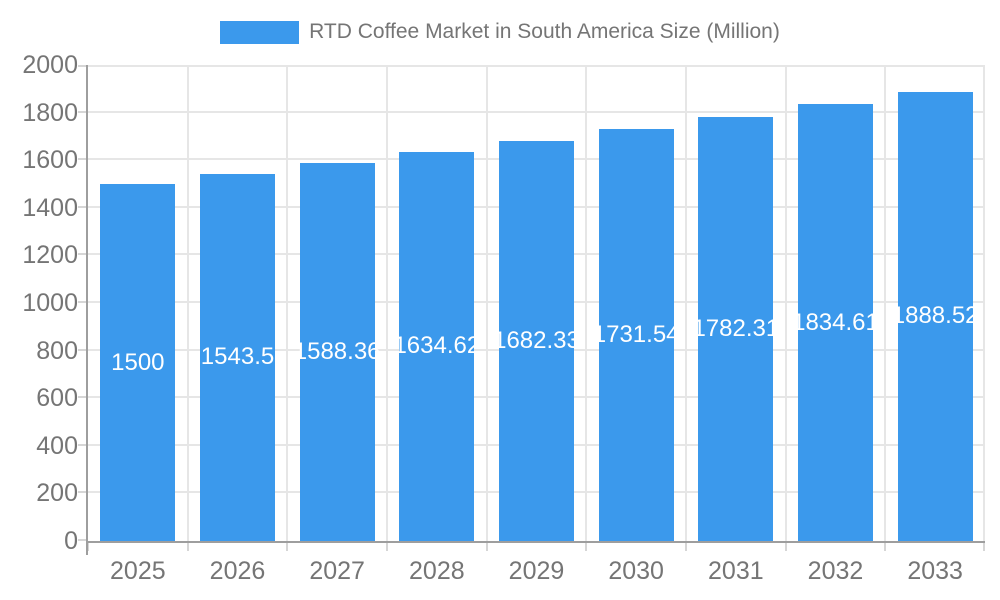 The height and width of the screenshot is (600, 1000). What do you see at coordinates (536, 542) in the screenshot?
I see `x-axis-line` at bounding box center [536, 542].